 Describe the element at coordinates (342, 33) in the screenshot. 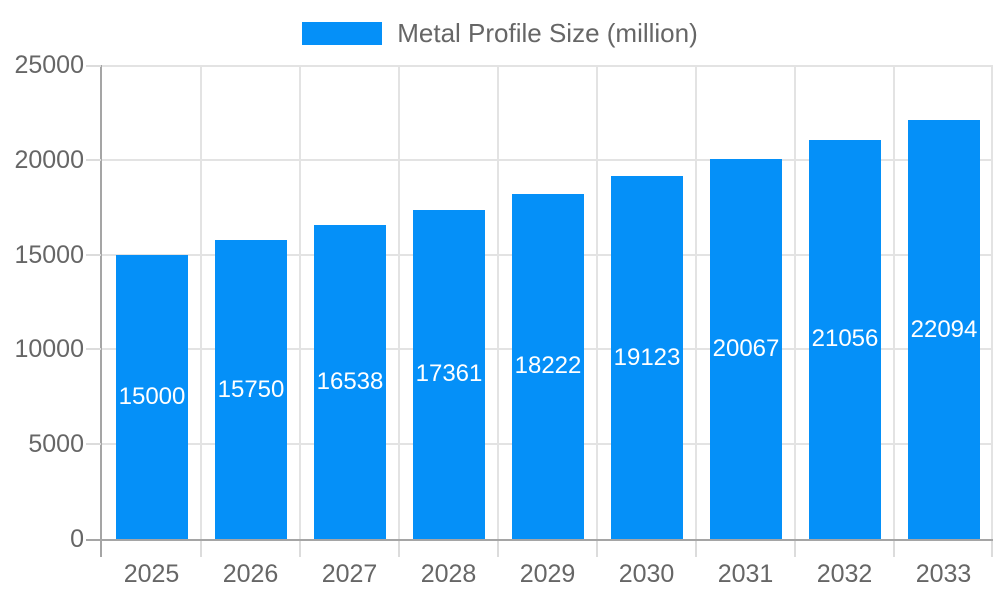

I see `legend-swatch` at that location.